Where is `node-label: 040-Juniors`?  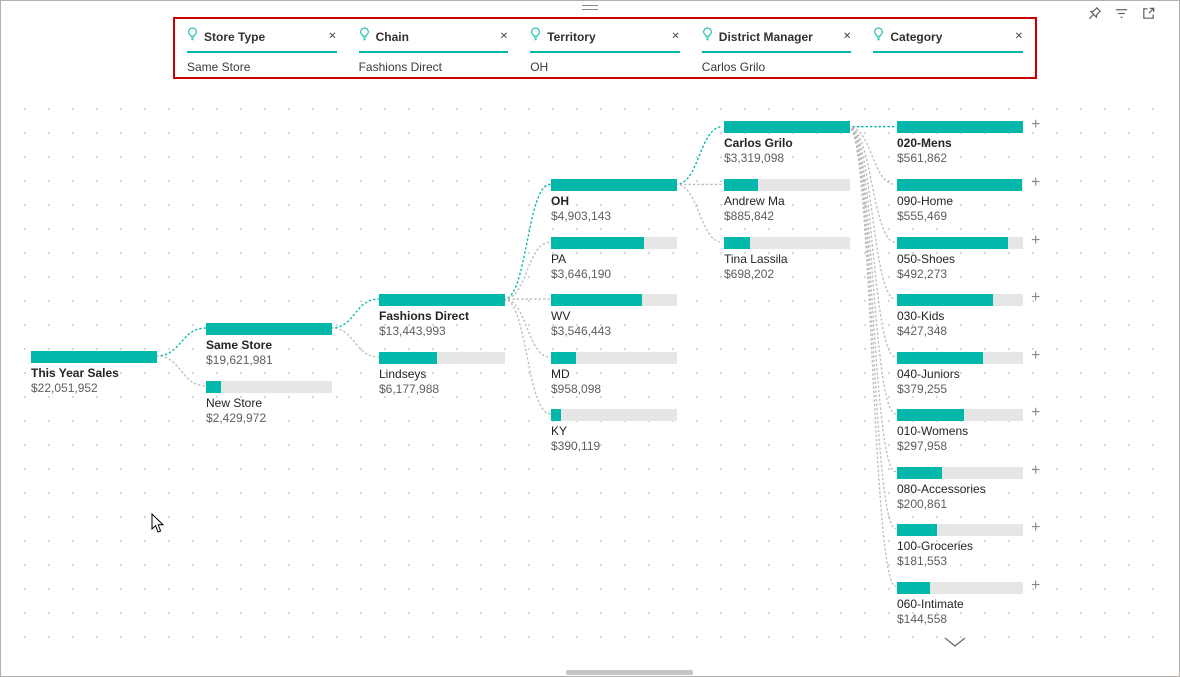
node-label: 040-Juniors is located at coordinates (928, 374).